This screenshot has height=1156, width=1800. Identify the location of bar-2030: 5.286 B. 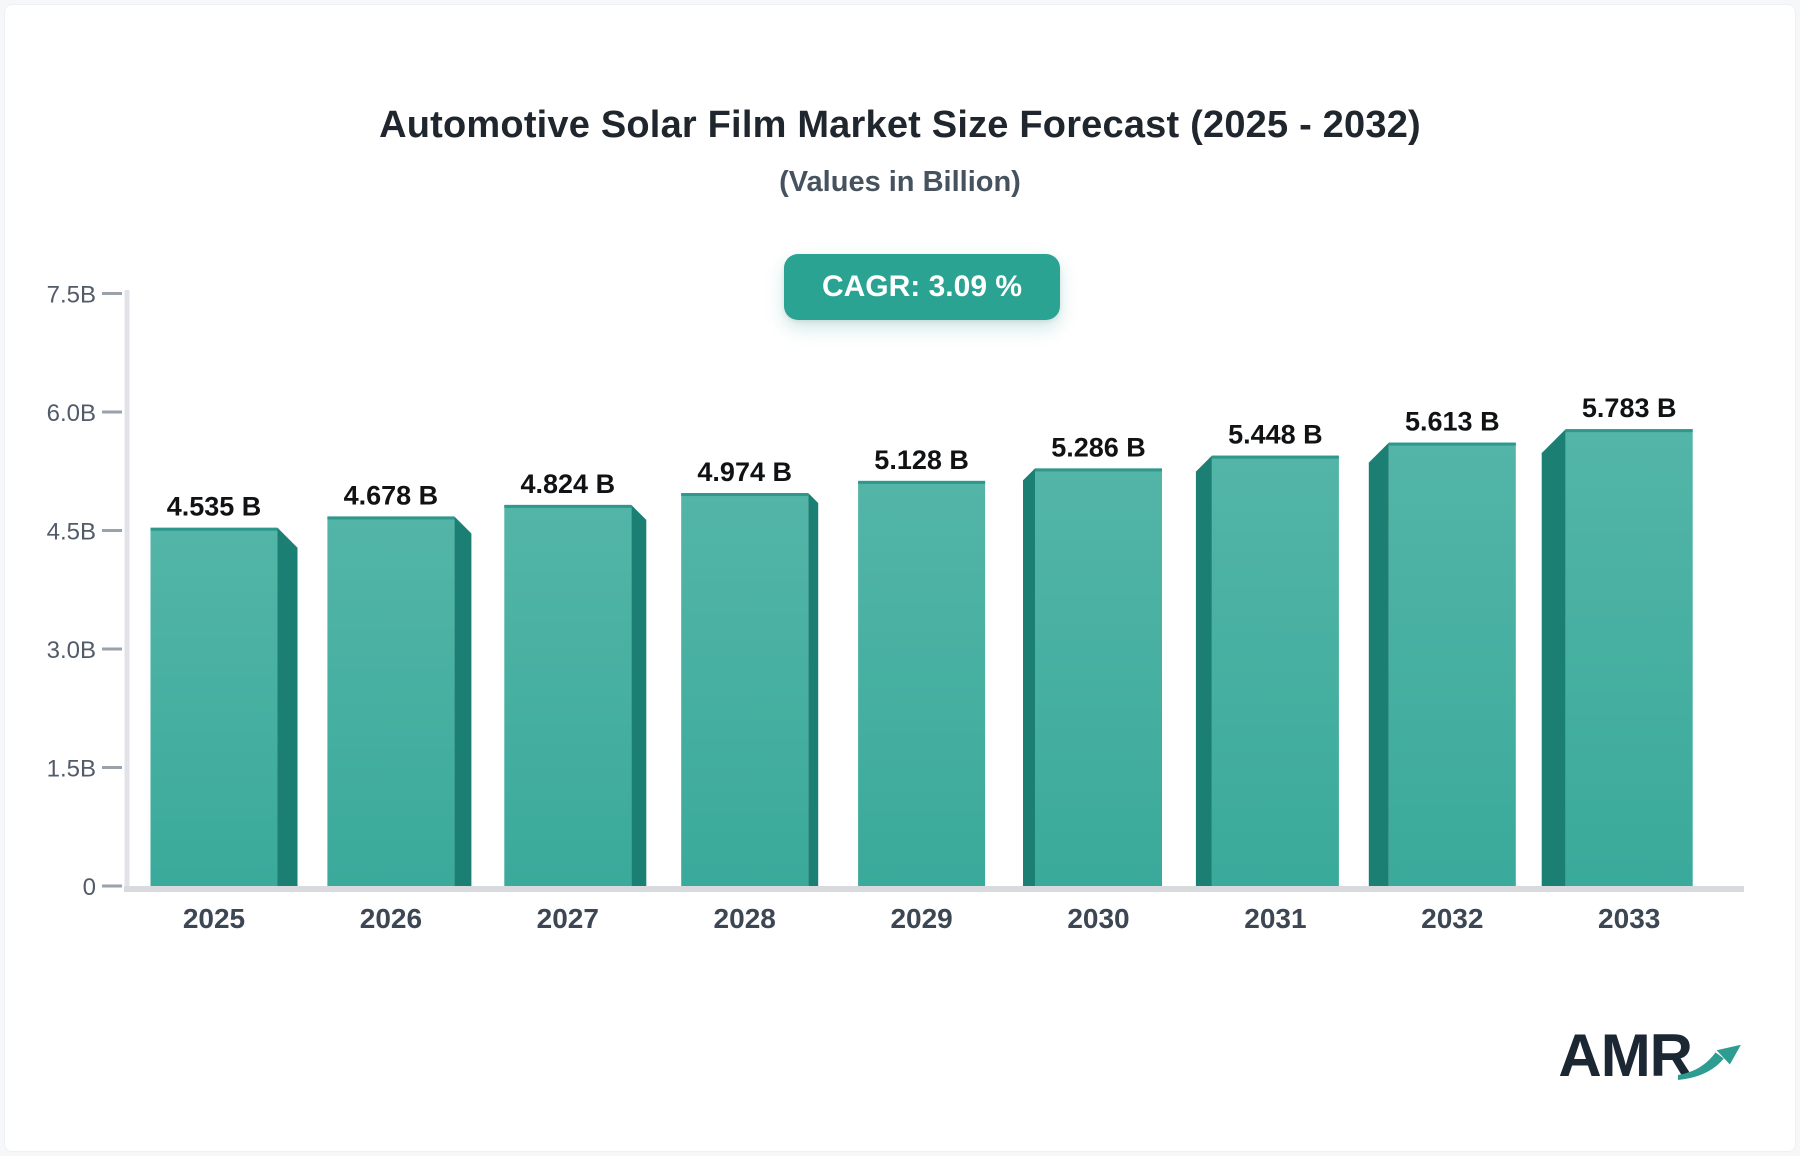
(1092, 659).